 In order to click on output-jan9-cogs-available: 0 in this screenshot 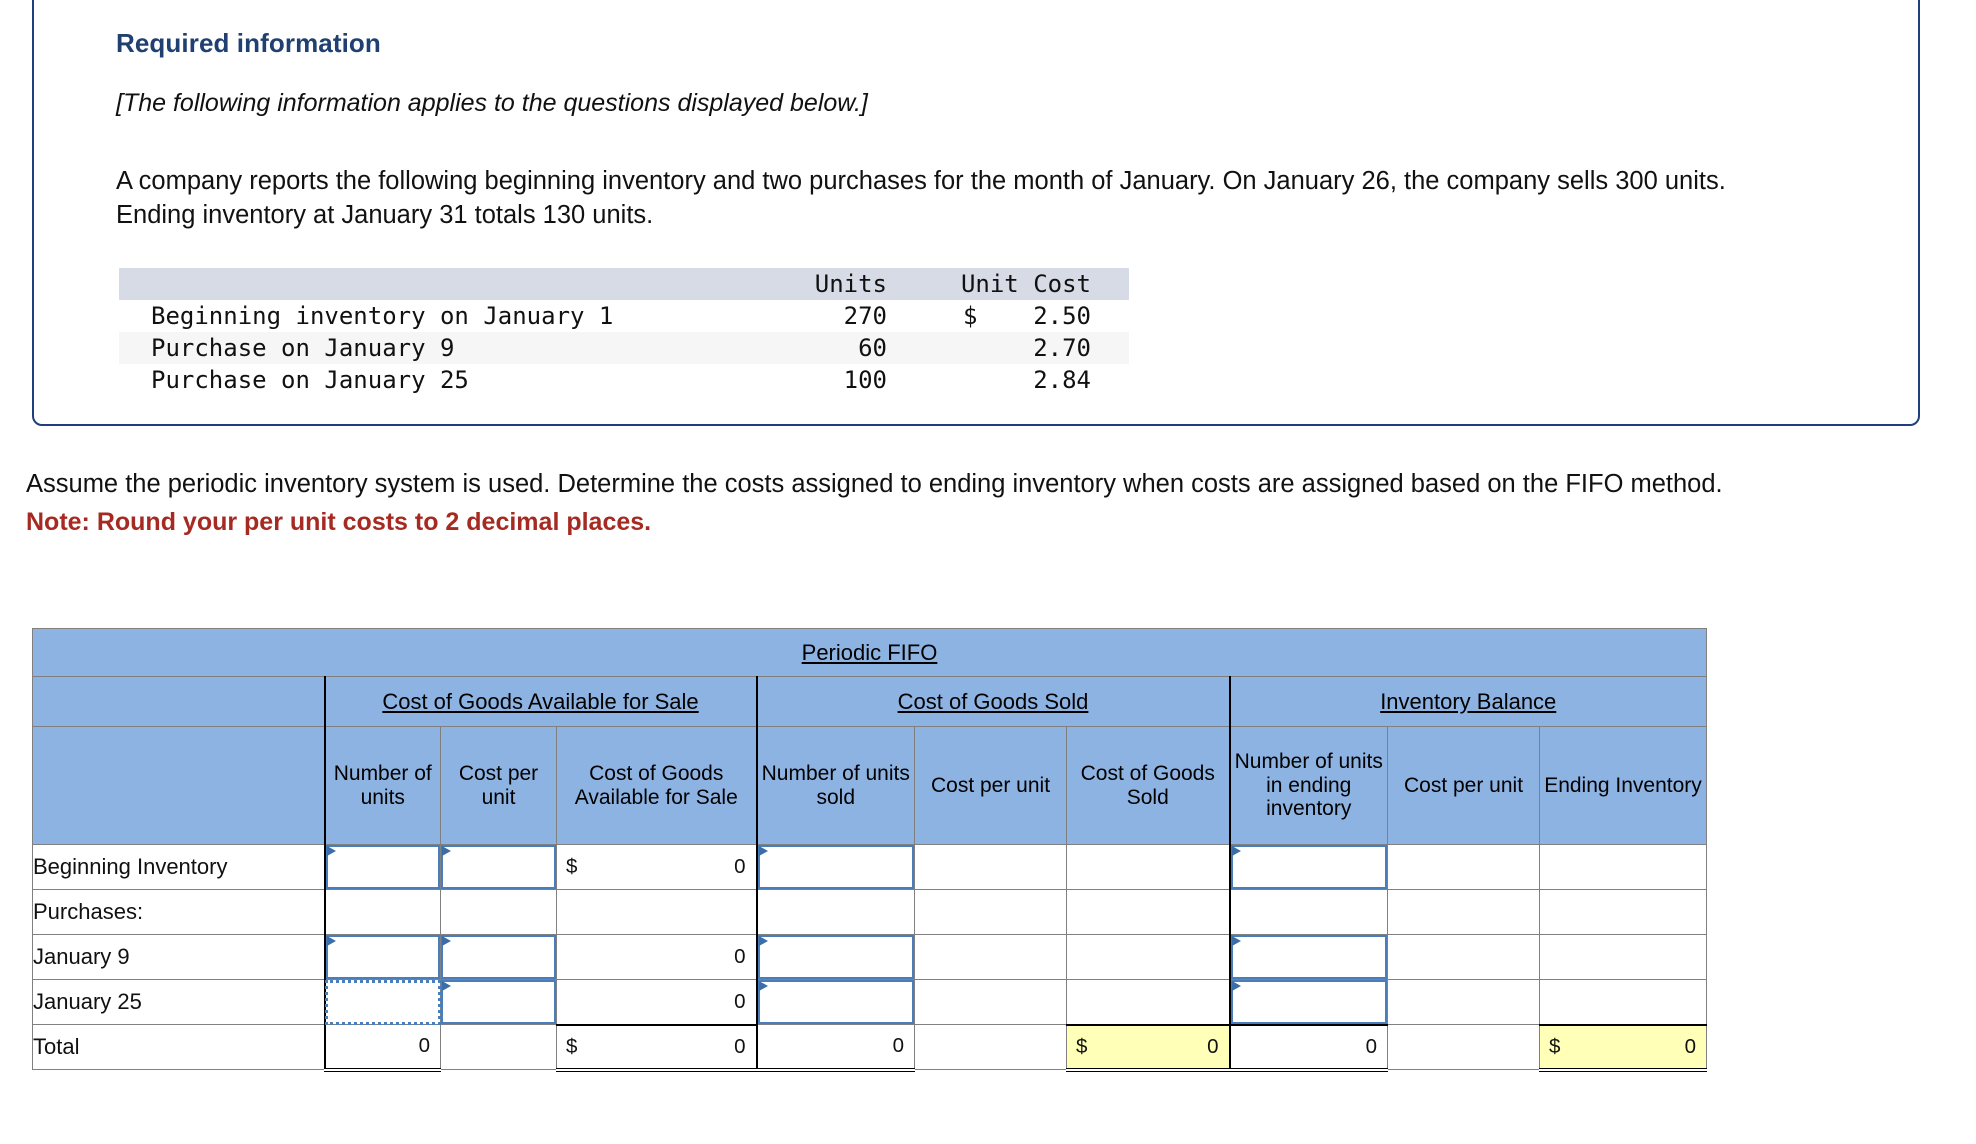, I will do `click(656, 957)`.